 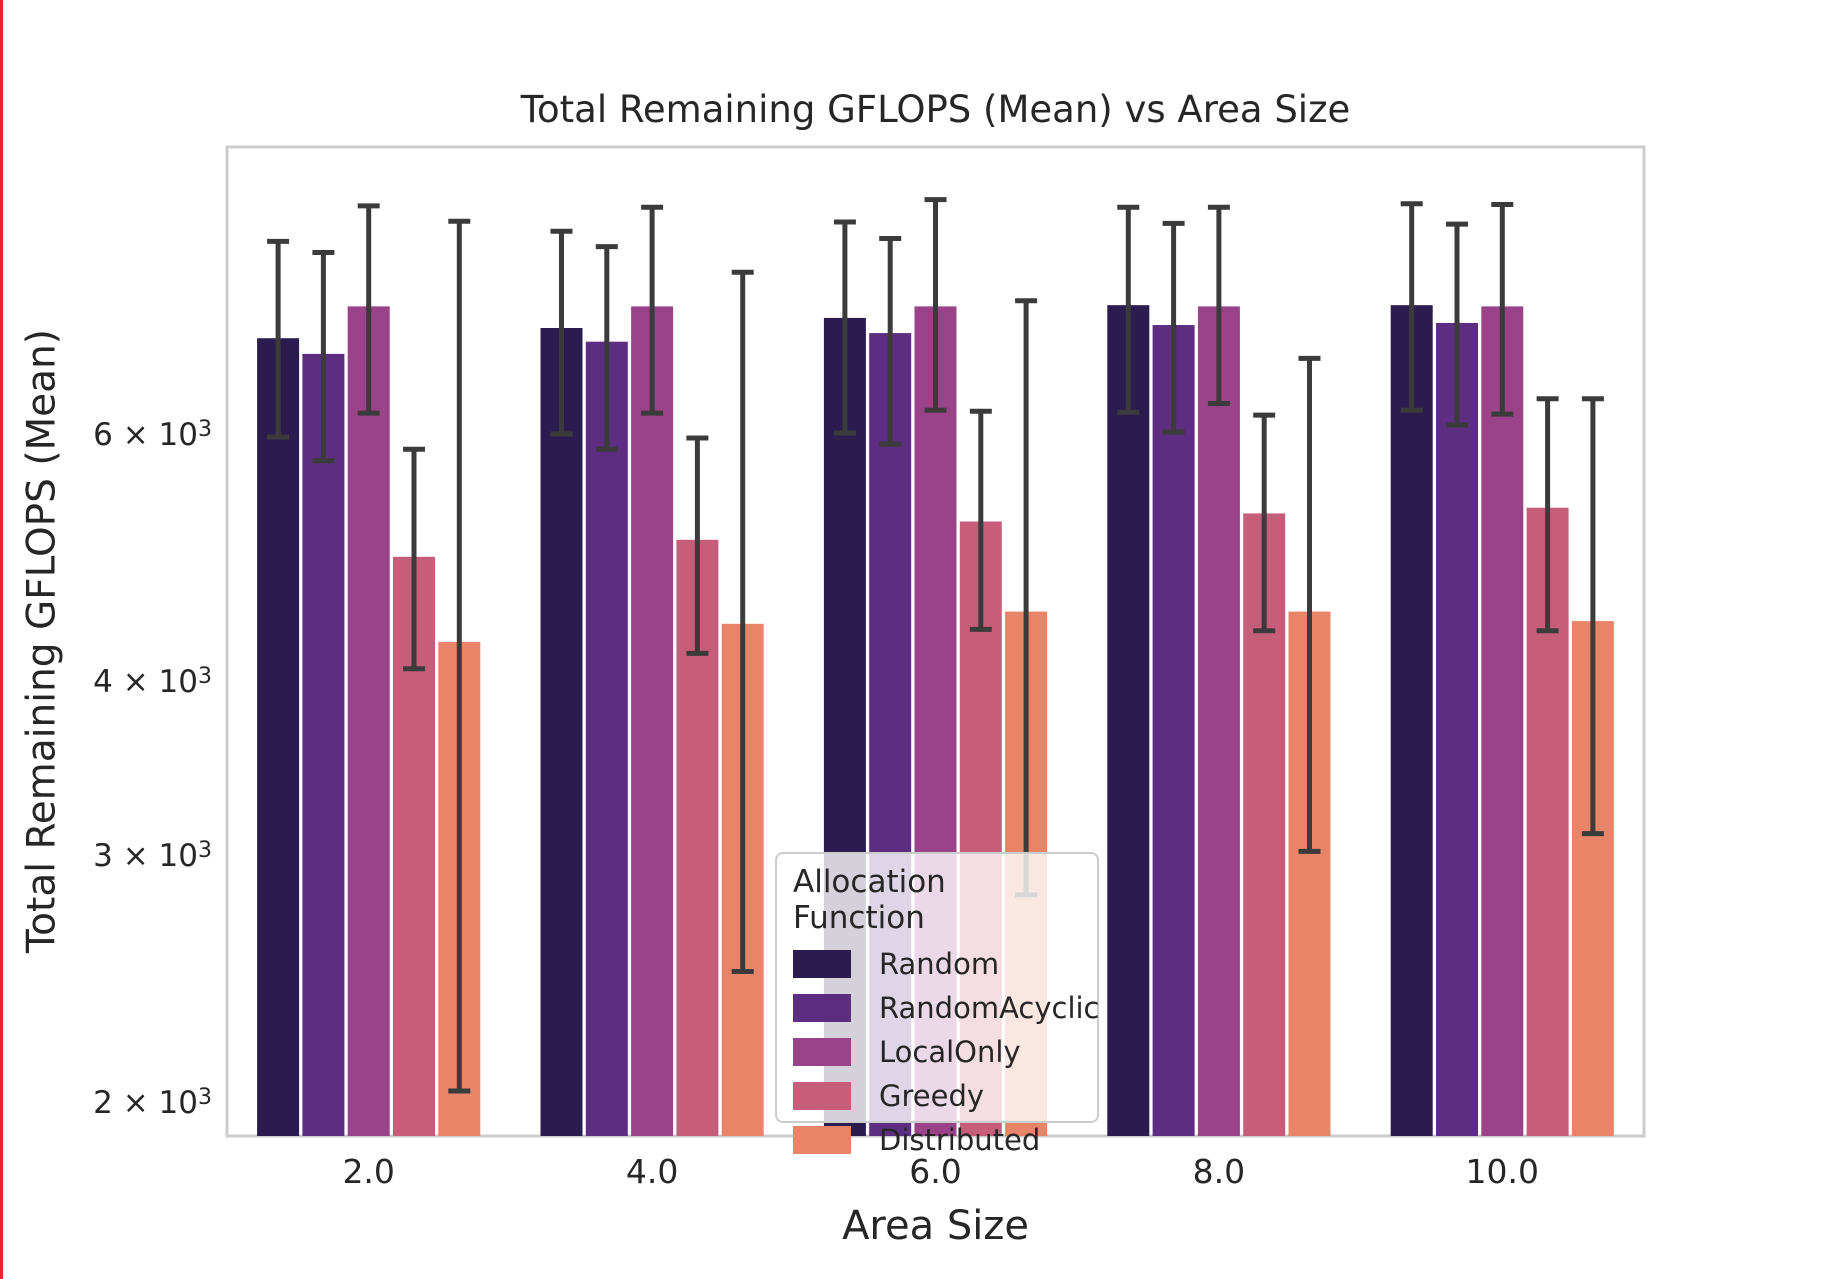 What do you see at coordinates (152, 856) in the screenshot?
I see `y-tick-label-3000: 3 × 103` at bounding box center [152, 856].